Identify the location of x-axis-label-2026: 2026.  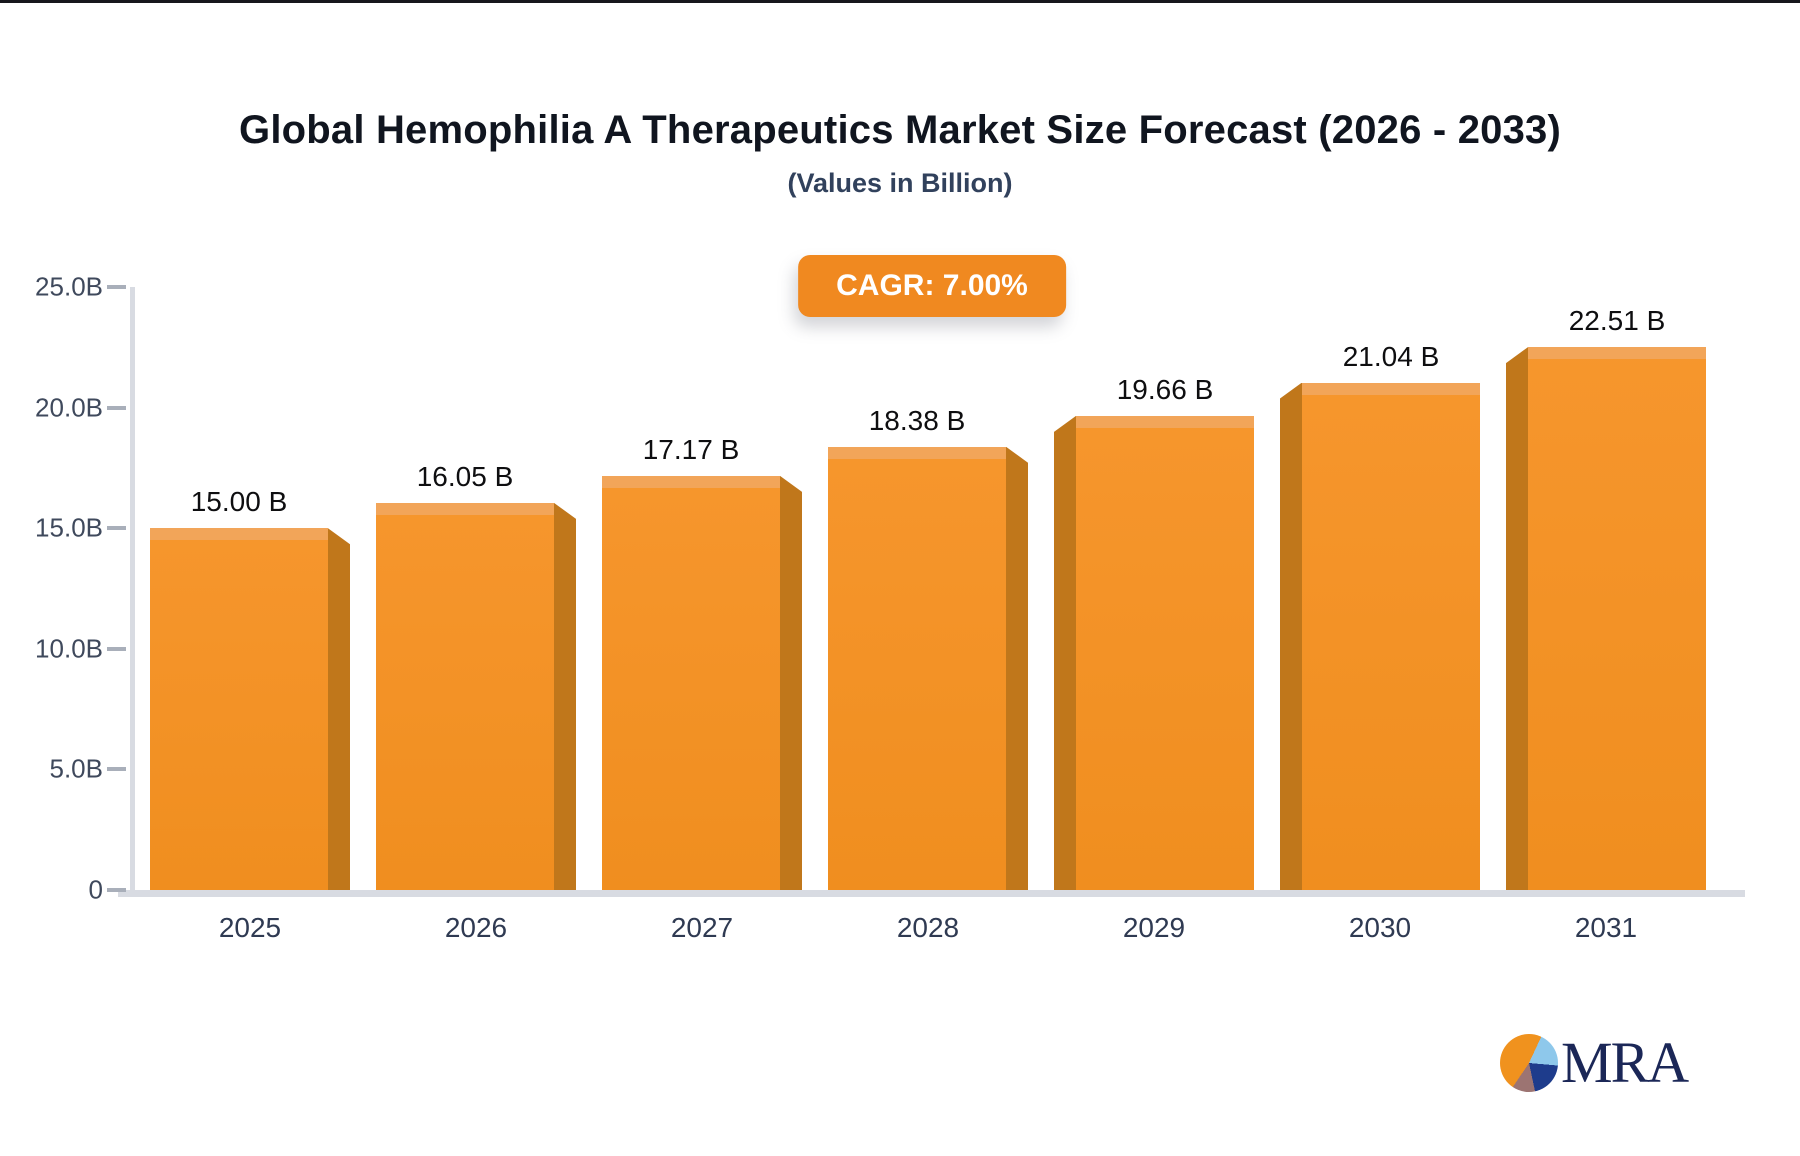
(476, 927).